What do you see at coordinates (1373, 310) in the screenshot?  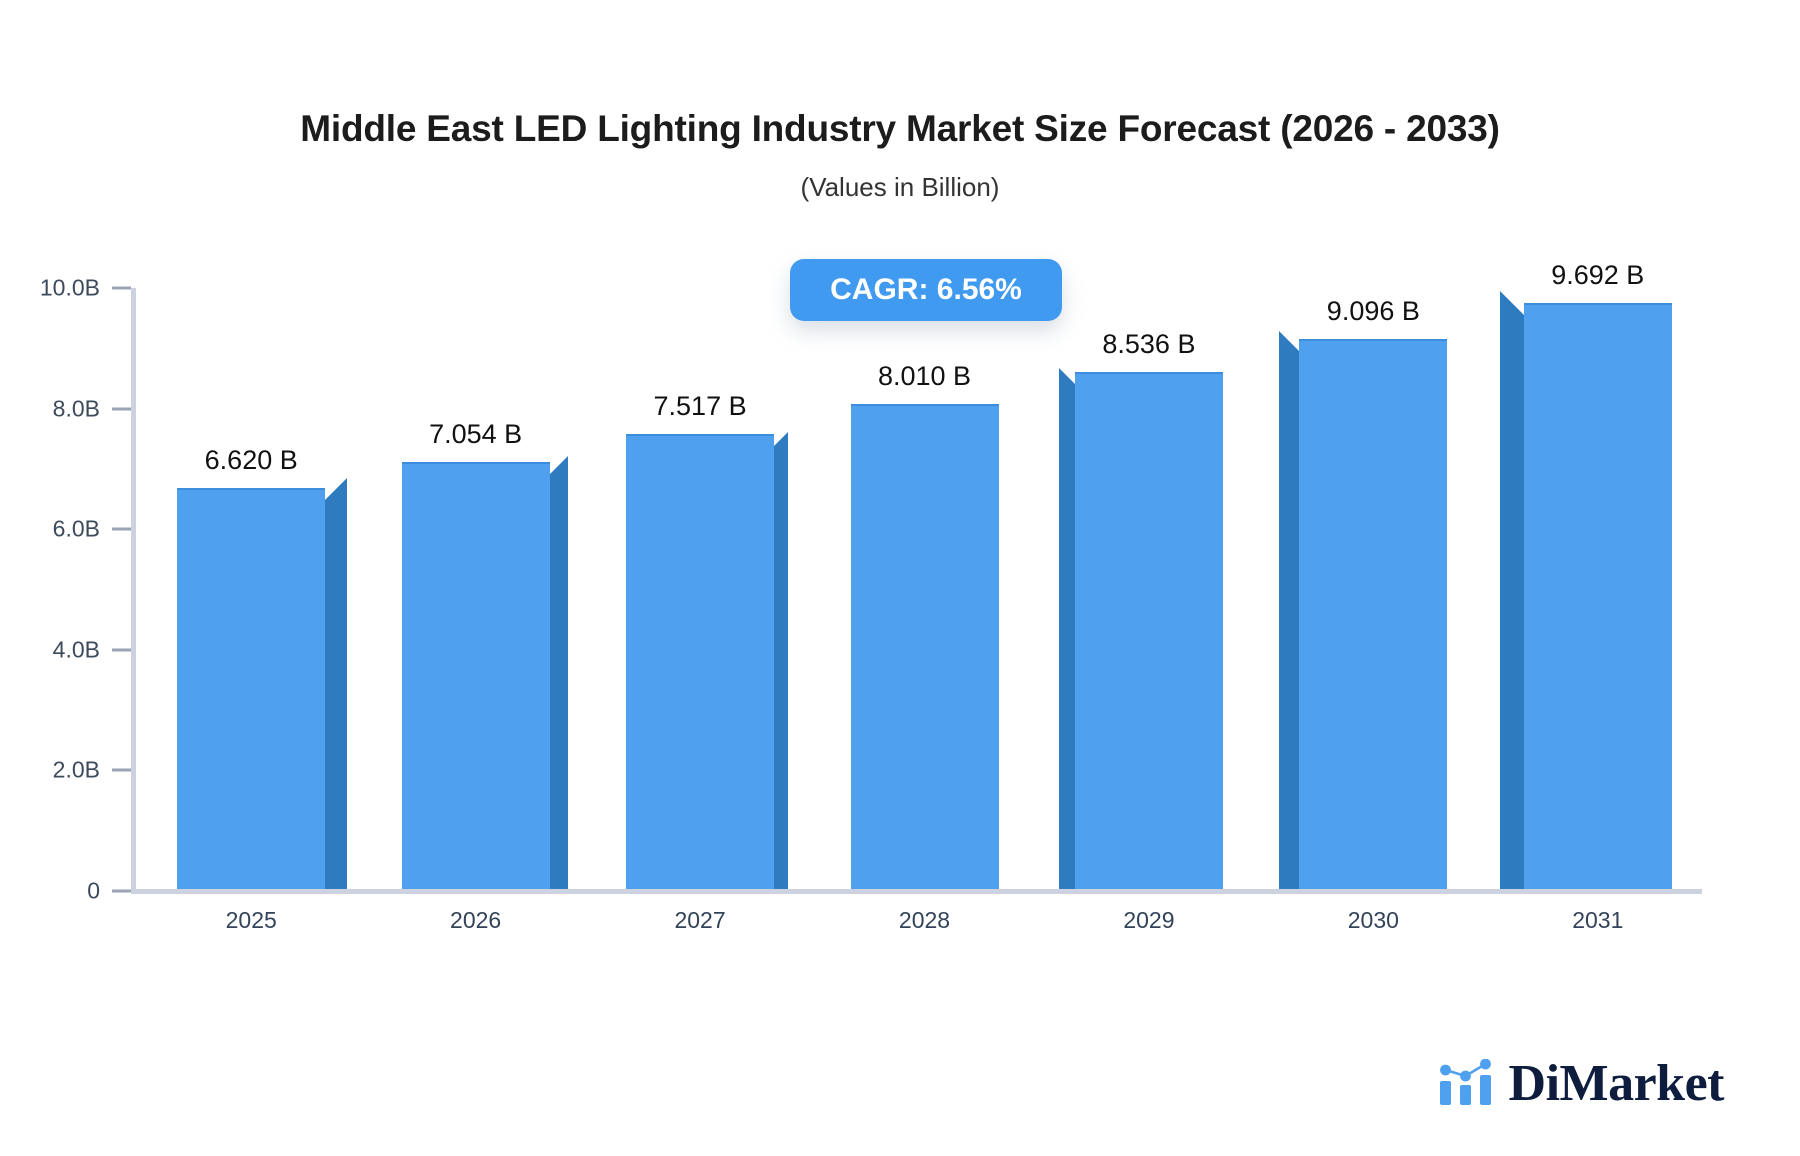 I see `bar-value-label: 9.096 B` at bounding box center [1373, 310].